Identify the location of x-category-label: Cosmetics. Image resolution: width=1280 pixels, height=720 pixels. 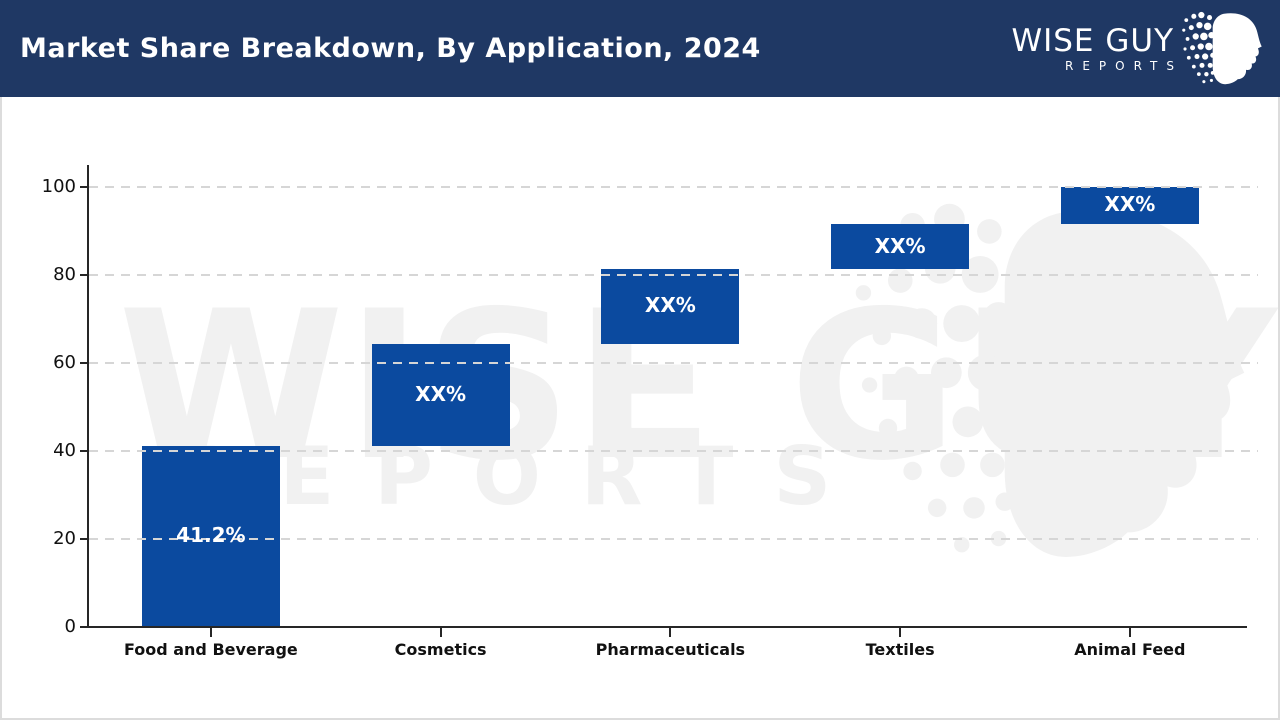
(440, 649).